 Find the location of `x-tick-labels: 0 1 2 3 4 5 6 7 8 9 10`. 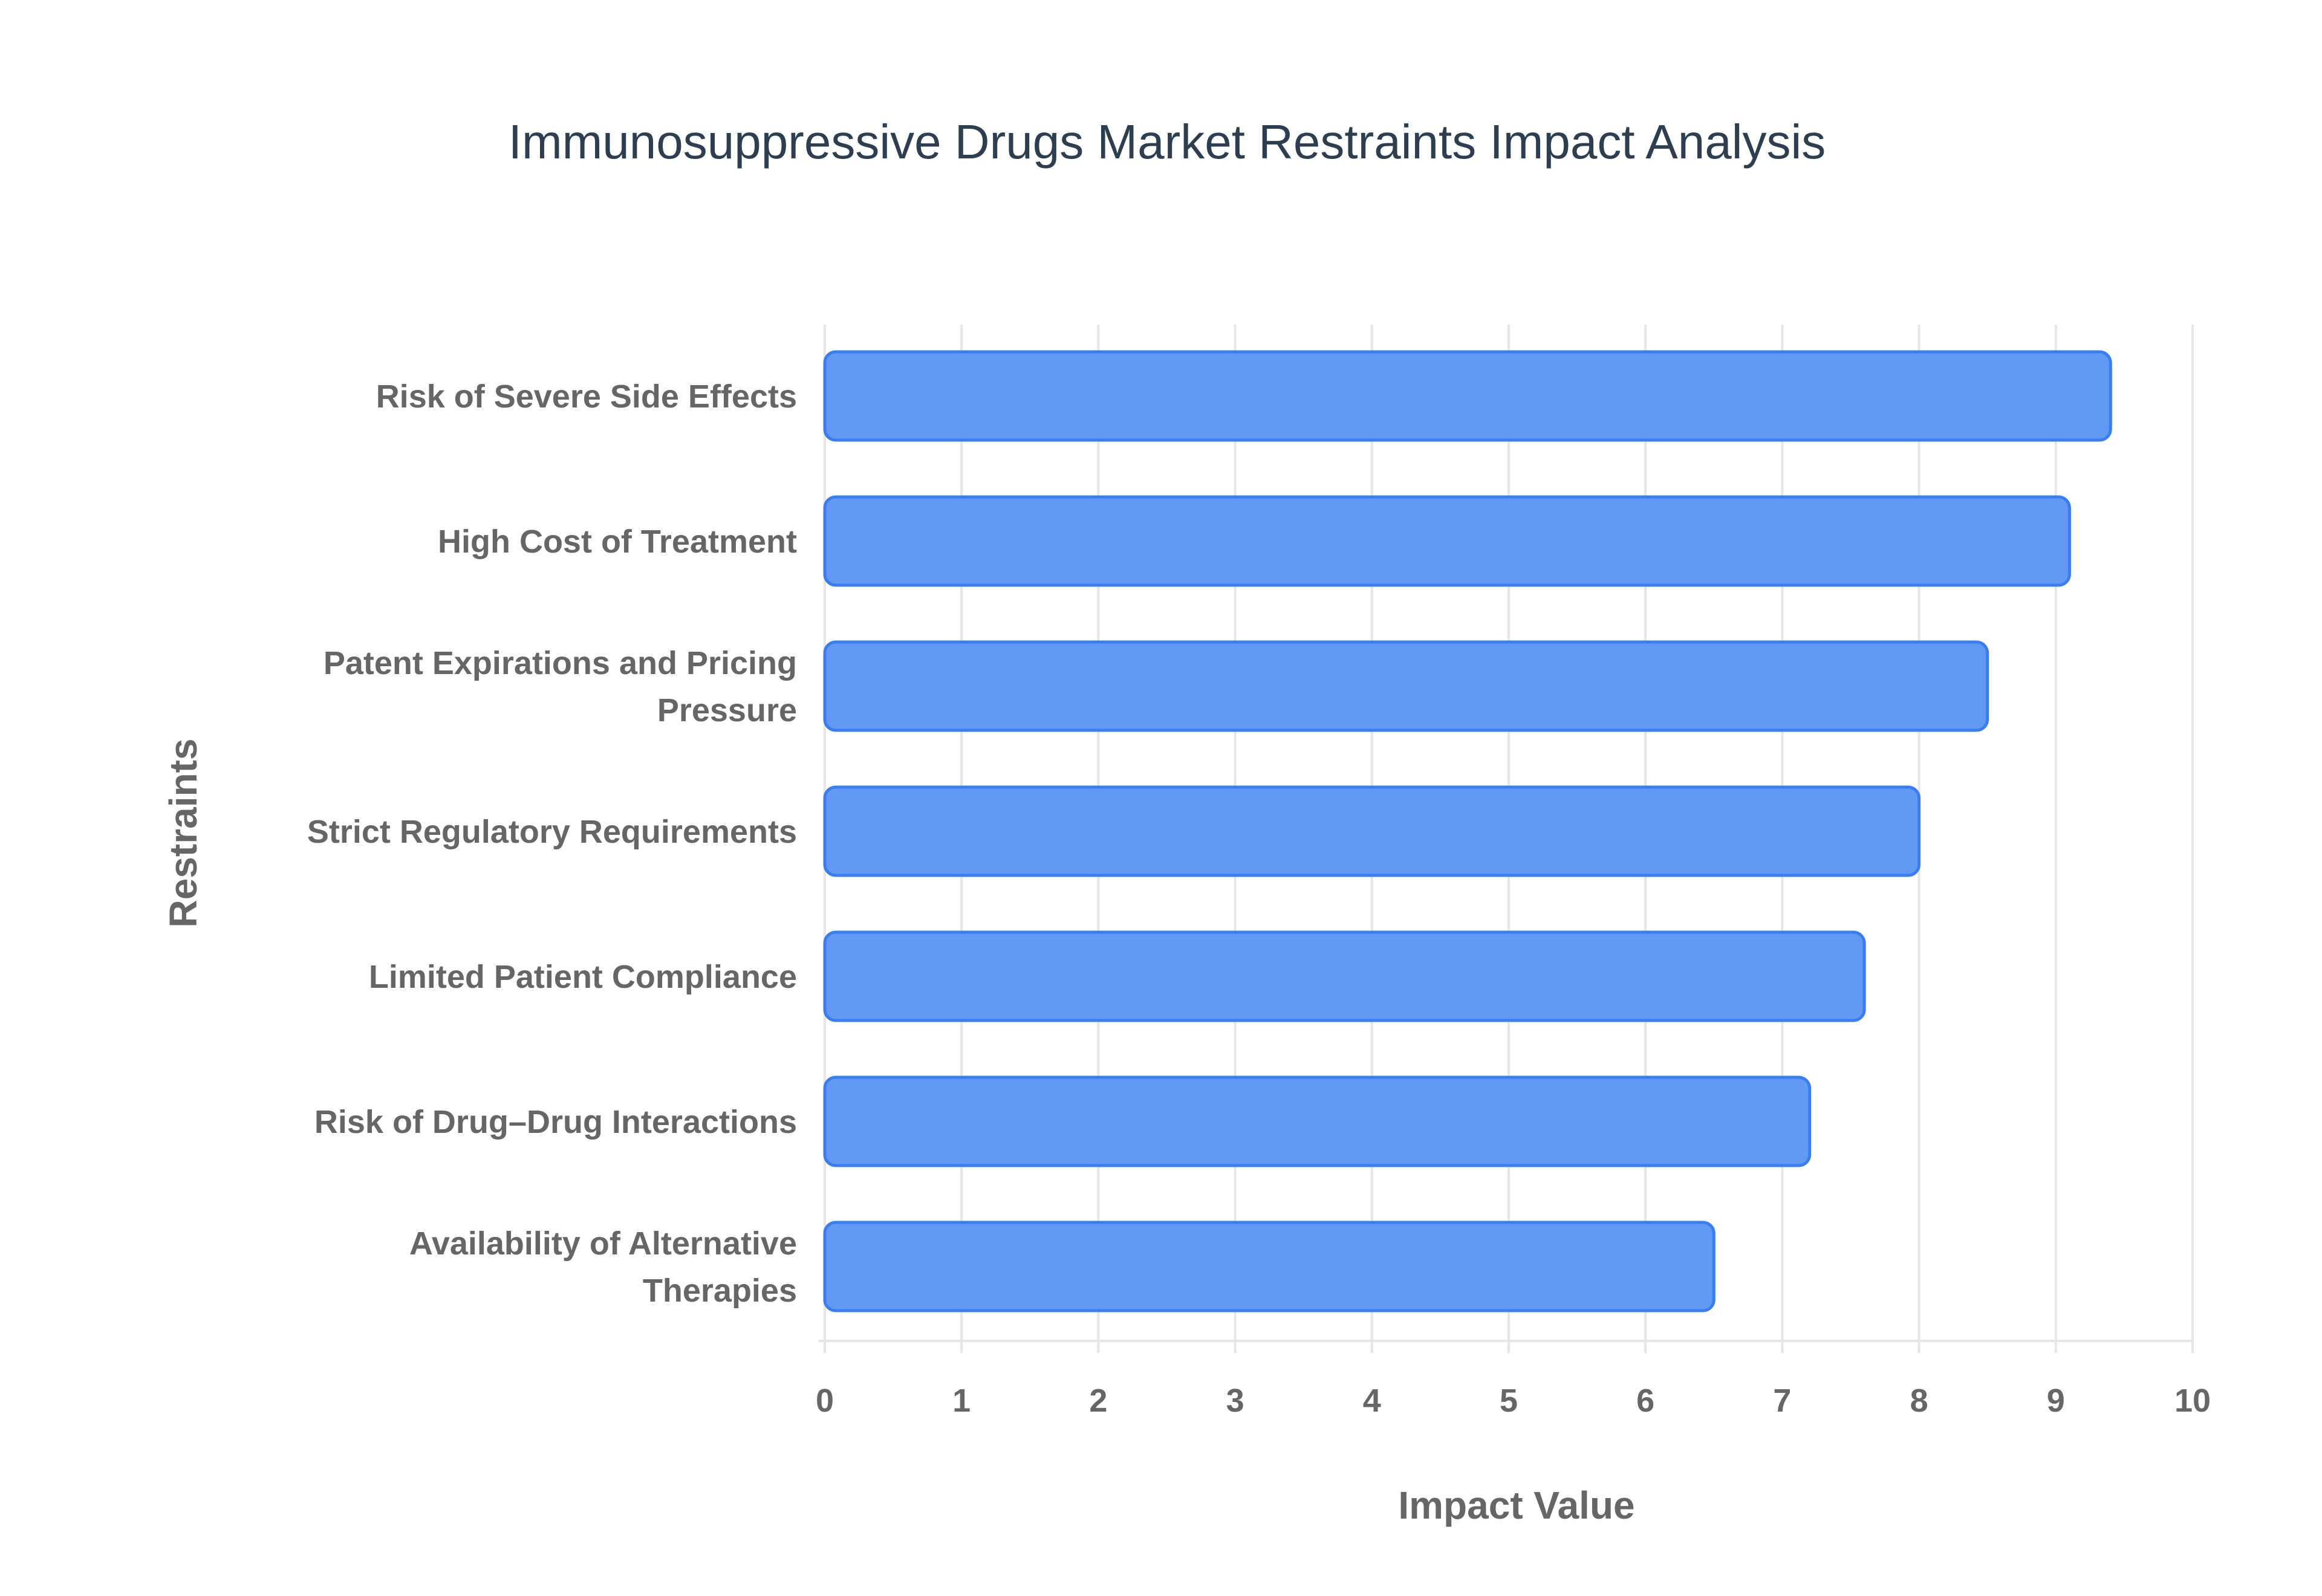

x-tick-labels: 0 1 2 3 4 5 6 7 8 9 10 is located at coordinates (1513, 1401).